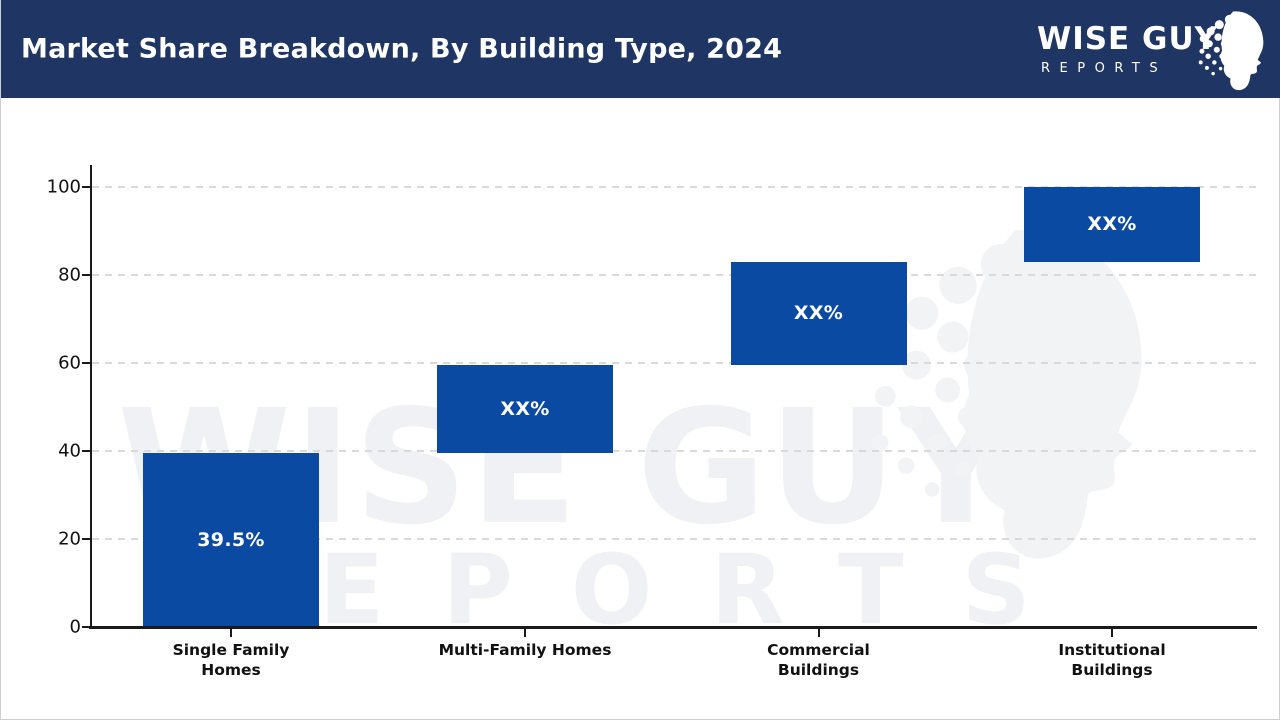 The image size is (1280, 720). What do you see at coordinates (818, 660) in the screenshot?
I see `x-category-label-commercial-buildings: Commercial Buildings` at bounding box center [818, 660].